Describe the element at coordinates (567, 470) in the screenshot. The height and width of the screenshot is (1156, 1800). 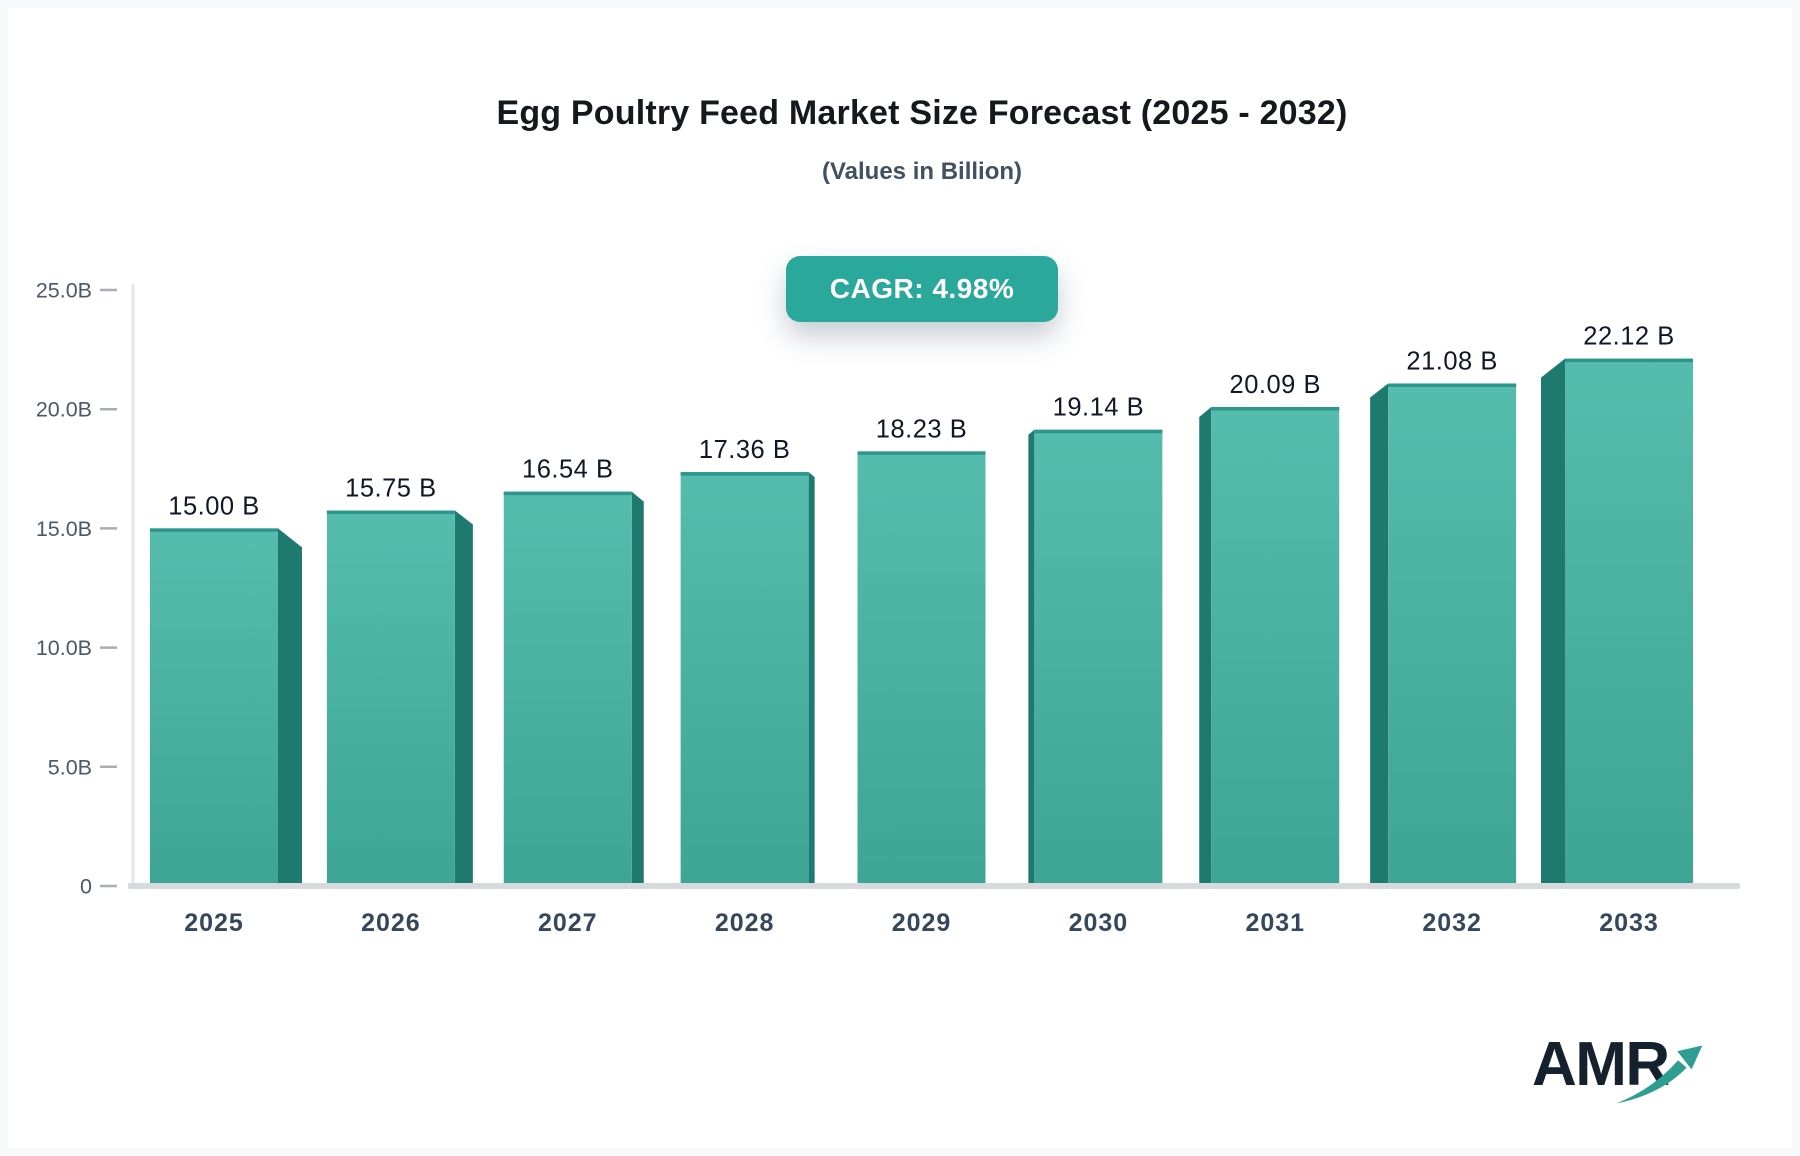
I see `bar-value-label-2027: 16.54 B` at that location.